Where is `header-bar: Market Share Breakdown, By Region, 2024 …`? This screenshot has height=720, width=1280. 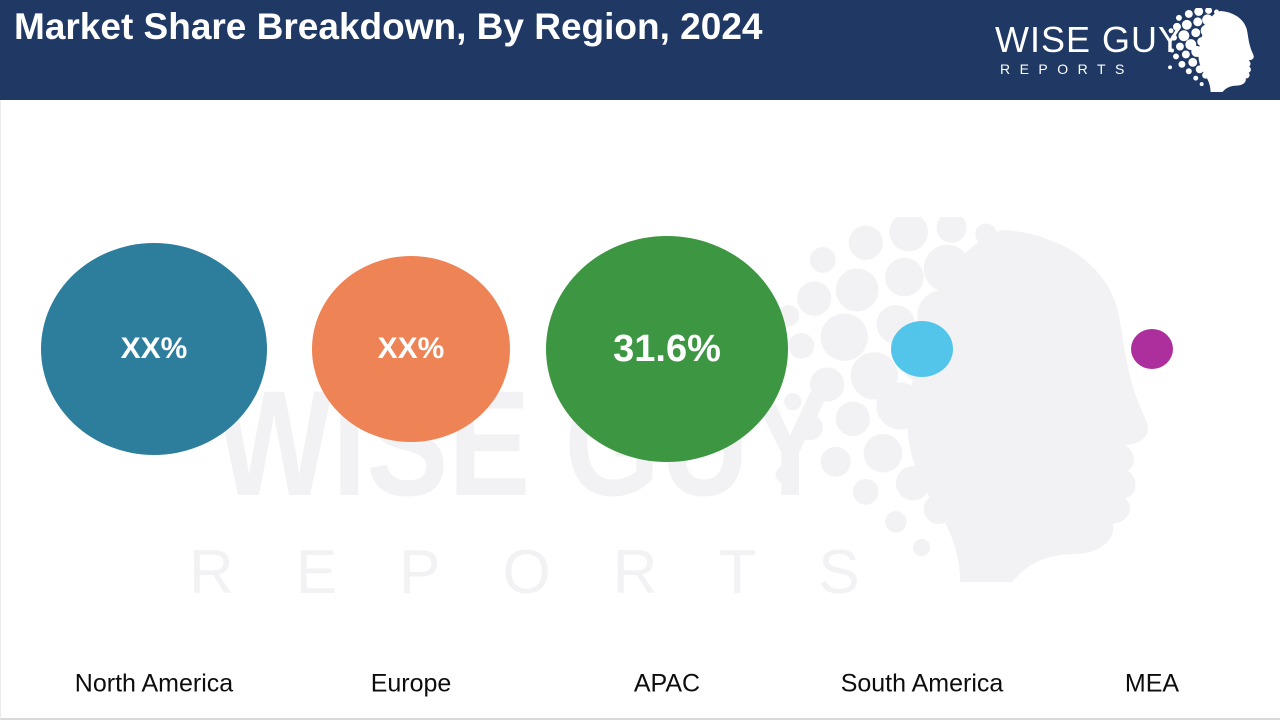 header-bar: Market Share Breakdown, By Region, 2024 … is located at coordinates (640, 50).